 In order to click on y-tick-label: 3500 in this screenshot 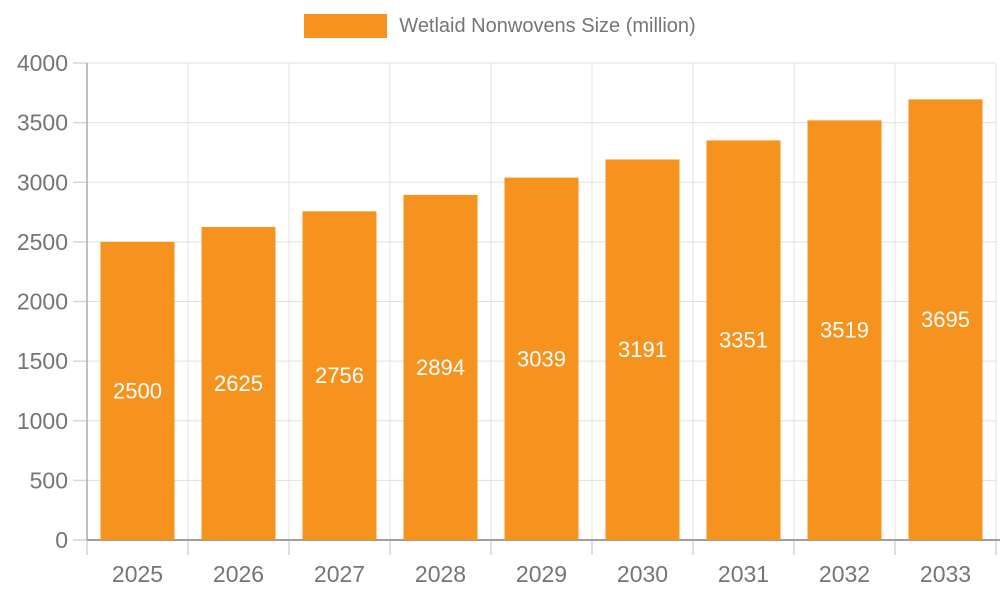, I will do `click(42, 123)`.